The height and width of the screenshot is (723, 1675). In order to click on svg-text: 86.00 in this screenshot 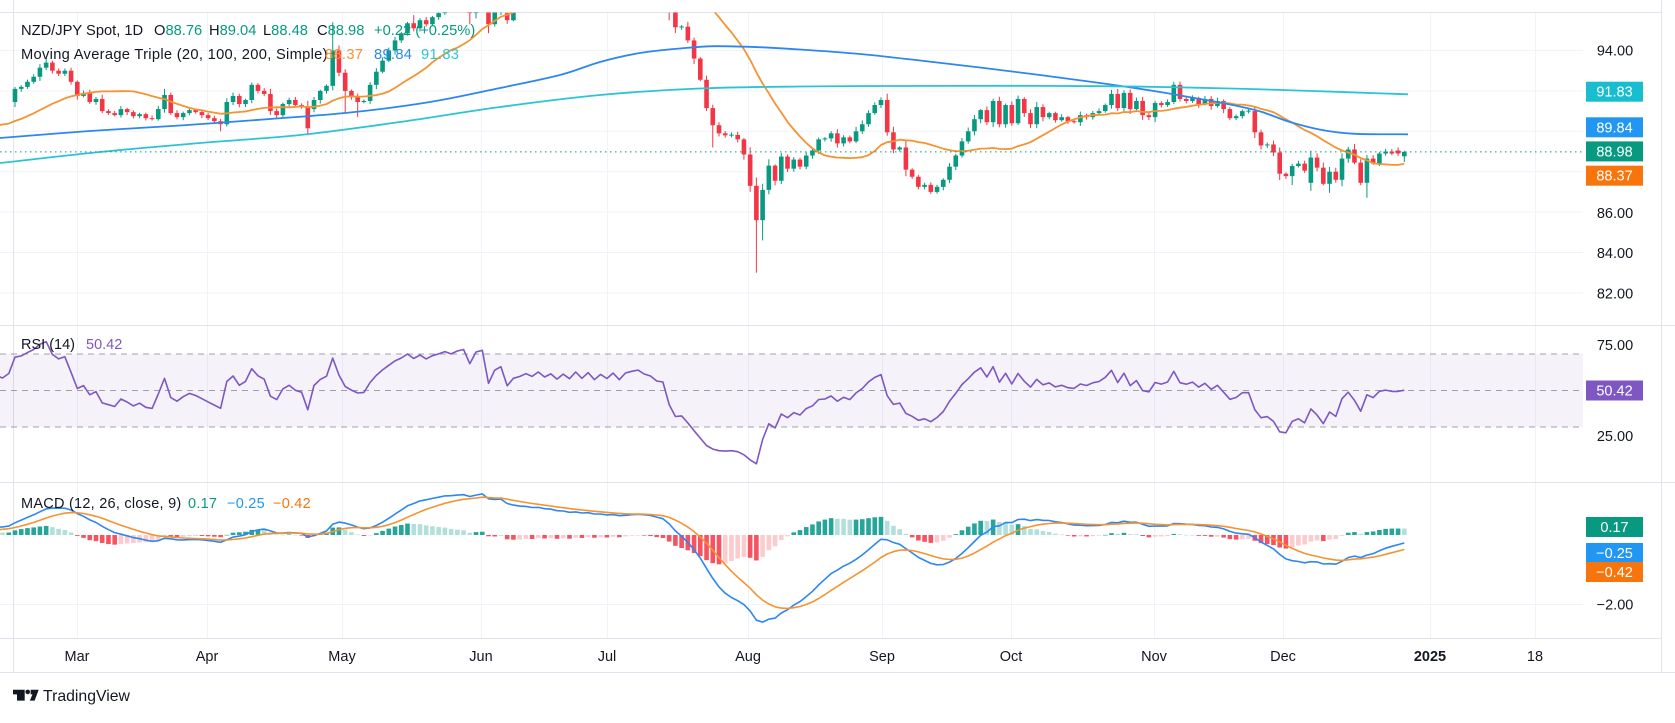, I will do `click(1615, 214)`.